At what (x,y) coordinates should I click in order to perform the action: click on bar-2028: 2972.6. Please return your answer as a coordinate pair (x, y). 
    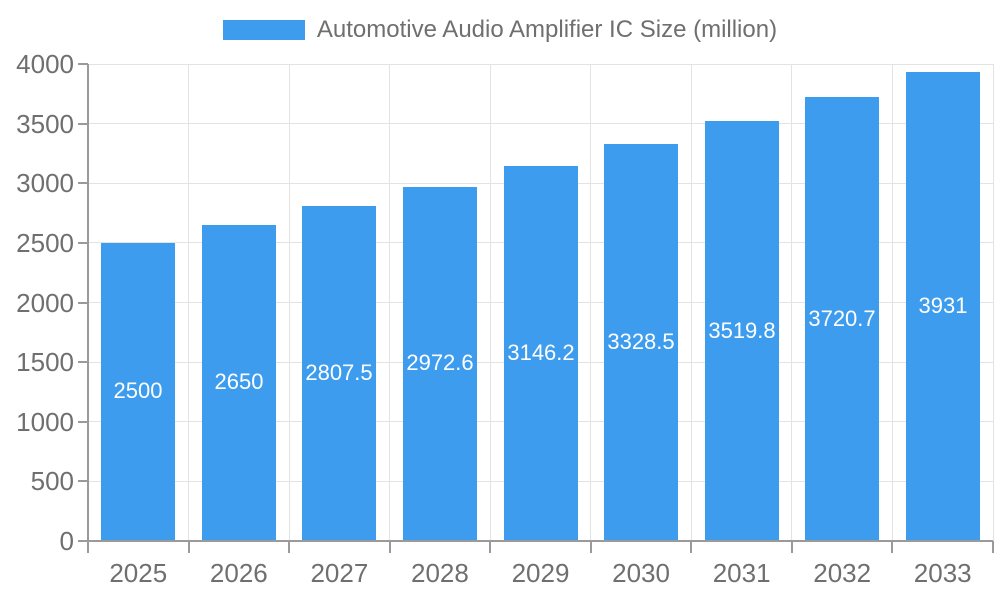
    Looking at the image, I should click on (440, 363).